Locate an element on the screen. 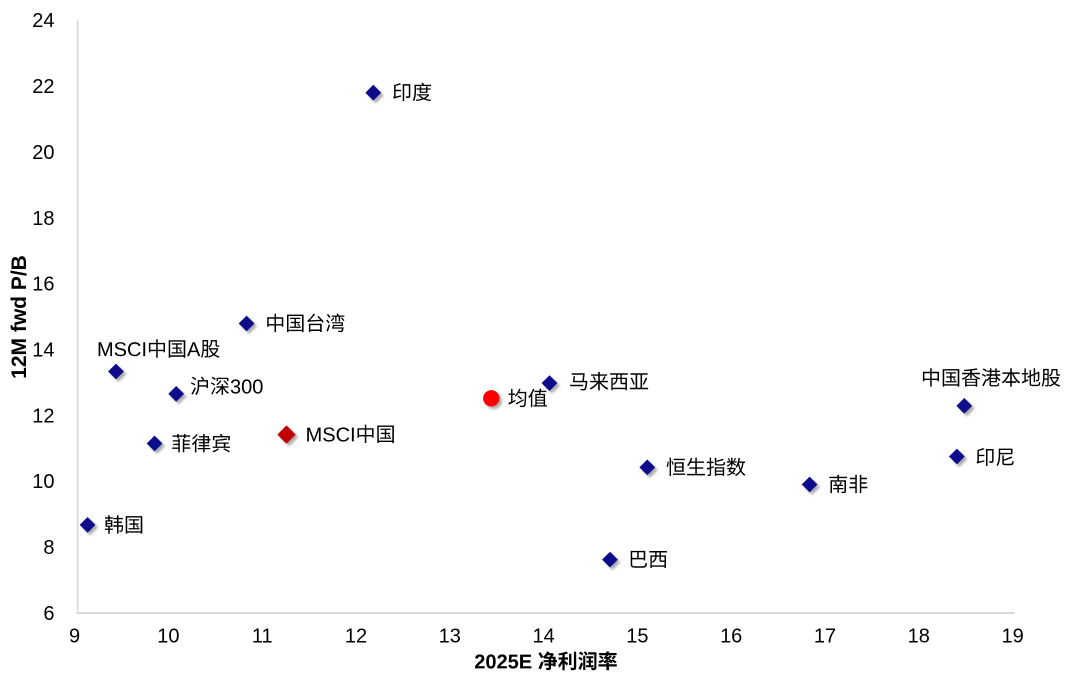 This screenshot has height=685, width=1073. svg-text: 20 is located at coordinates (43, 153).